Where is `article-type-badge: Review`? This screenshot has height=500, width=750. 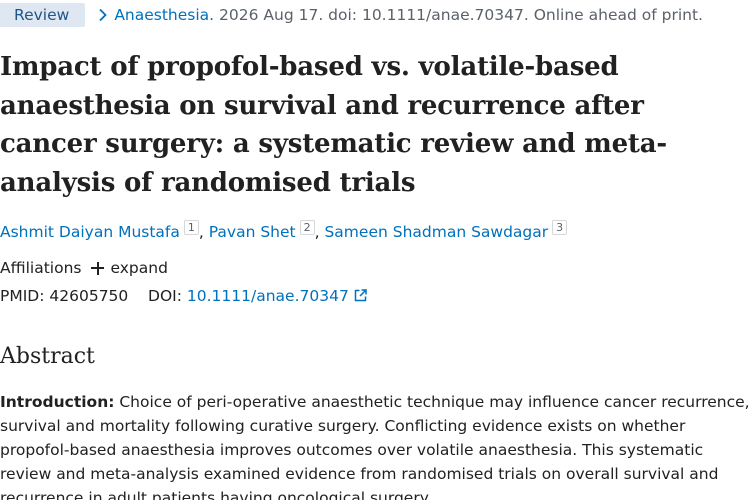 article-type-badge: Review is located at coordinates (43, 15).